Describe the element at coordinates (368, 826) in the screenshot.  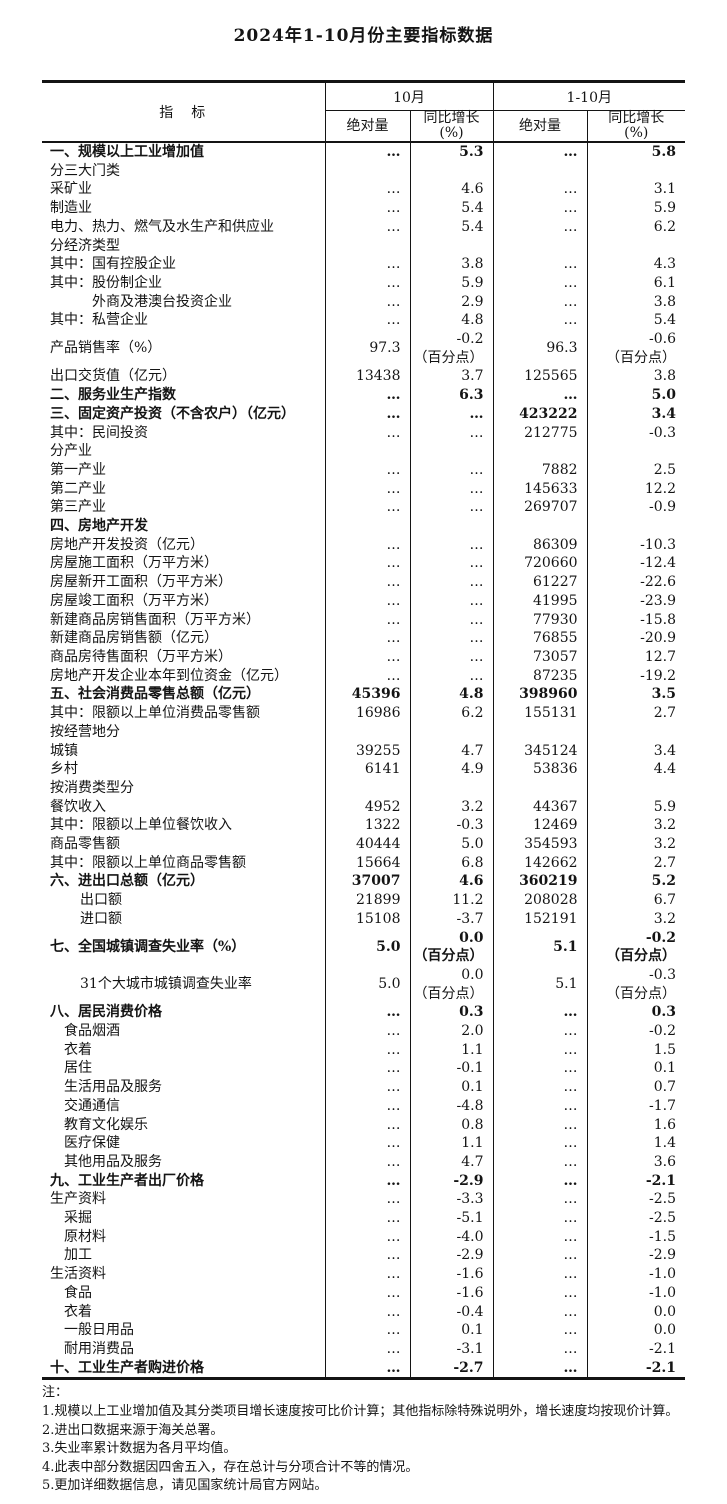
I see `value-cell: 1322` at that location.